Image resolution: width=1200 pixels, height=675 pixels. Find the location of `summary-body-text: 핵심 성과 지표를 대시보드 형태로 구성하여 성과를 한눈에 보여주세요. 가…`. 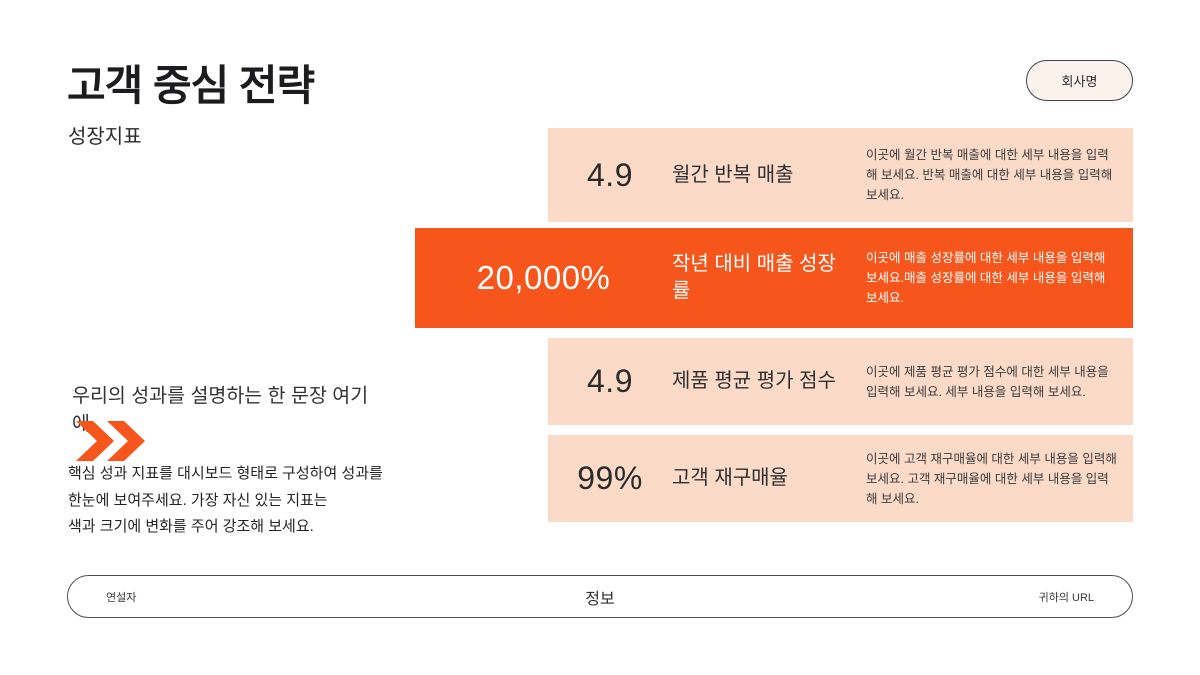

summary-body-text: 핵심 성과 지표를 대시보드 형태로 구성하여 성과를 한눈에 보여주세요. 가… is located at coordinates (225, 500).